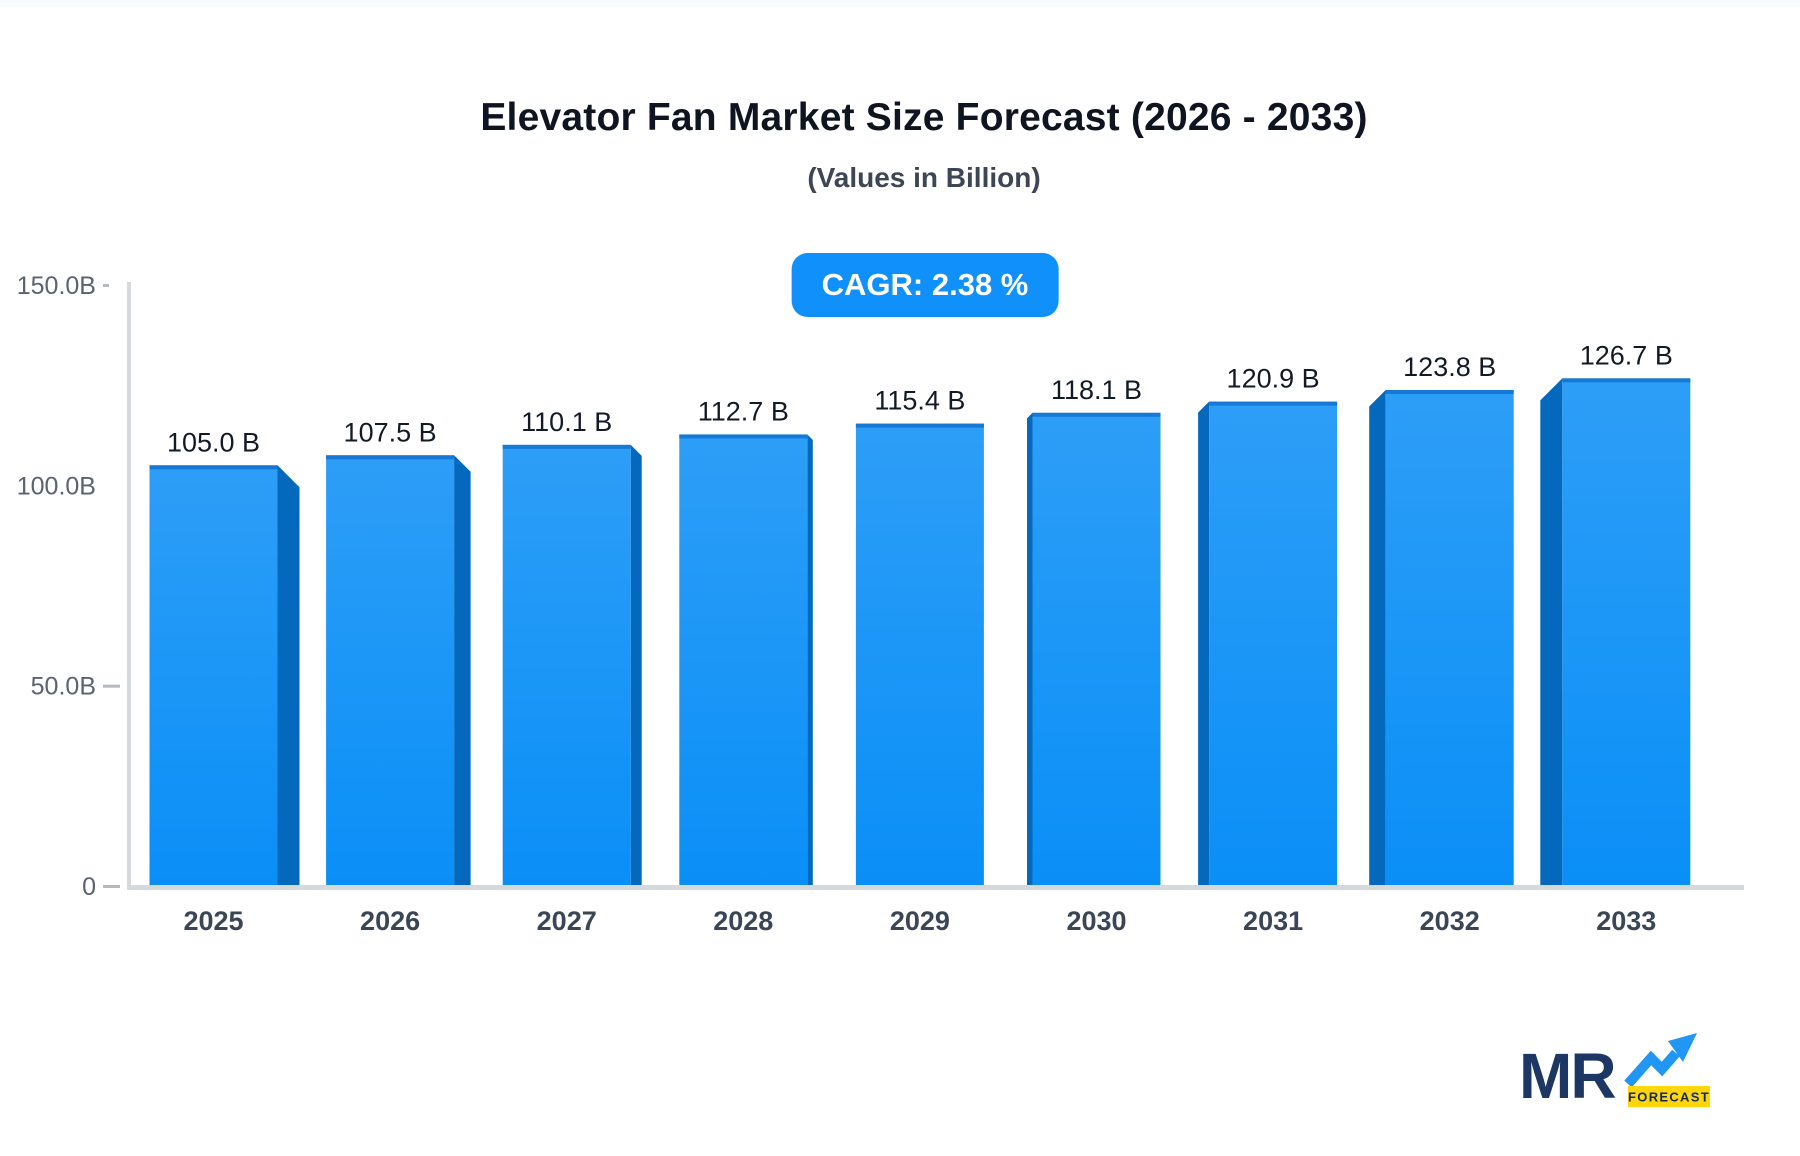 Image resolution: width=1800 pixels, height=1156 pixels. Describe the element at coordinates (1449, 367) in the screenshot. I see `bar-value-label: 123.8 B` at that location.